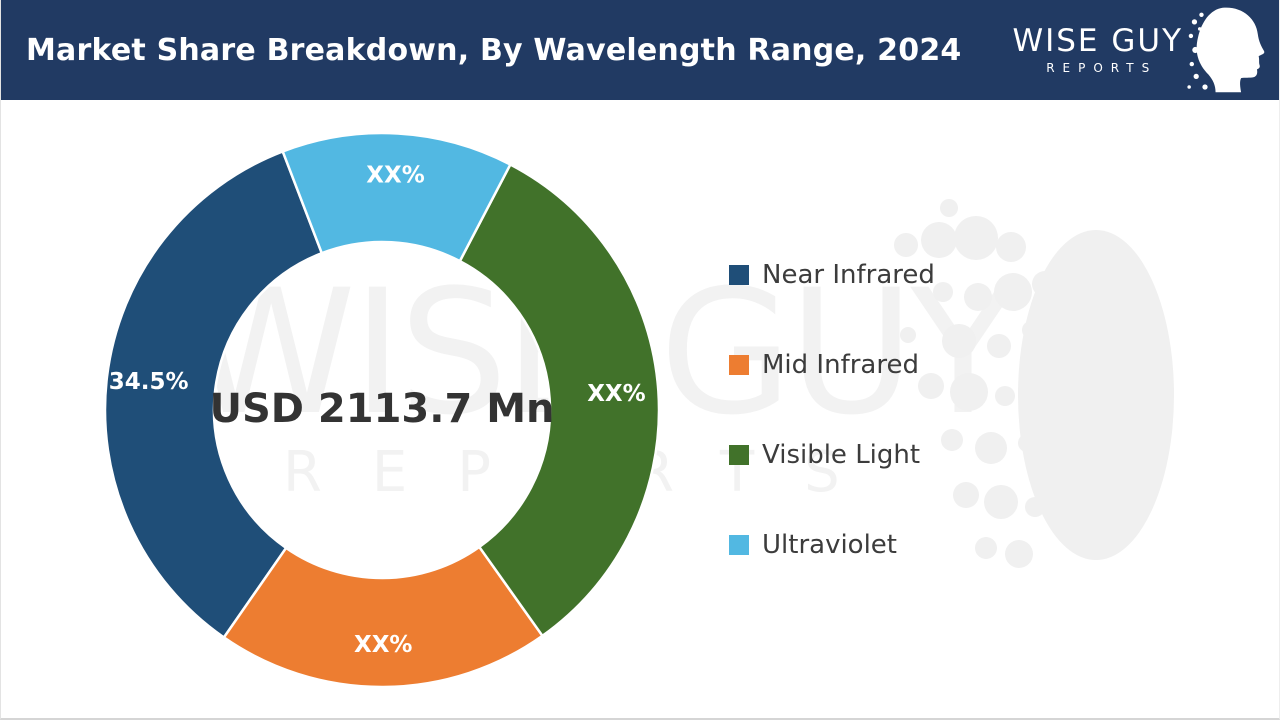 The width and height of the screenshot is (1280, 720). Describe the element at coordinates (1096, 395) in the screenshot. I see `watermark-head-silhouette` at that location.